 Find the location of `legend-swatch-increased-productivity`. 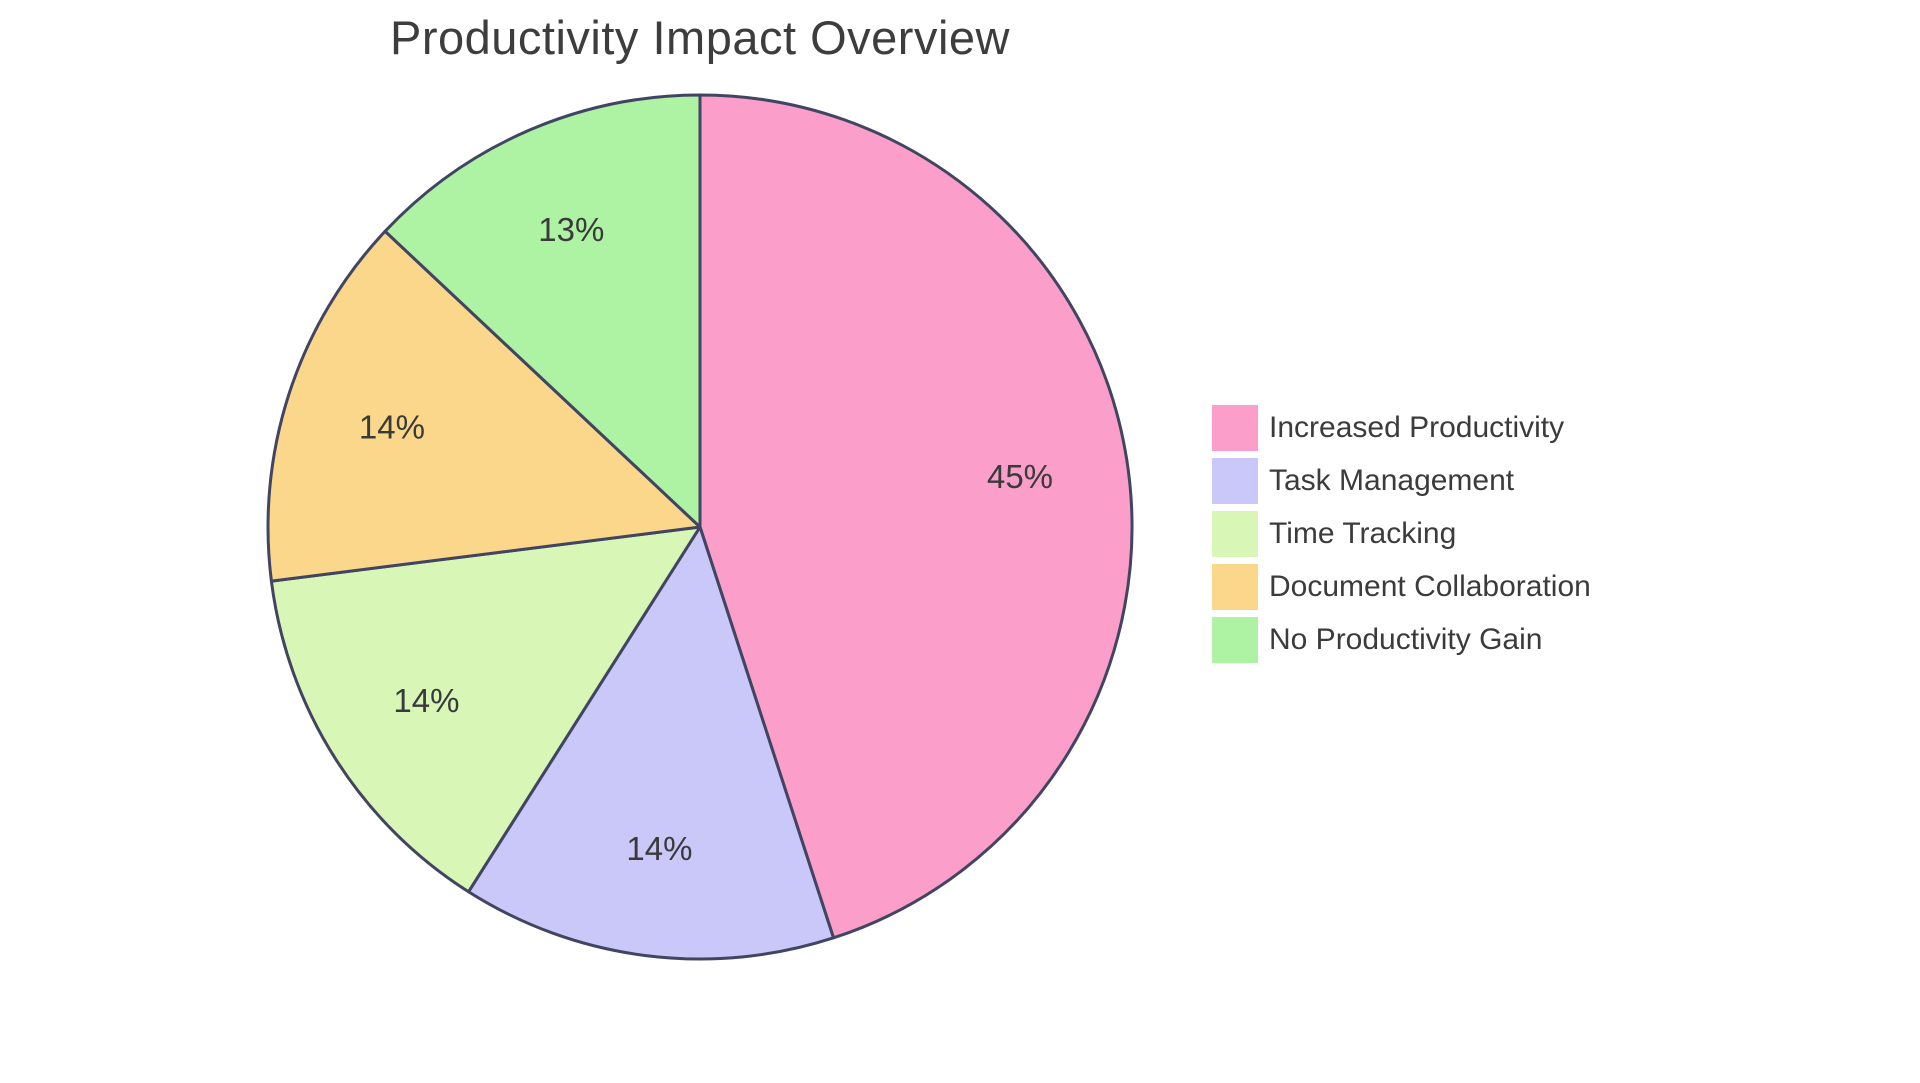

legend-swatch-increased-productivity is located at coordinates (1235, 428).